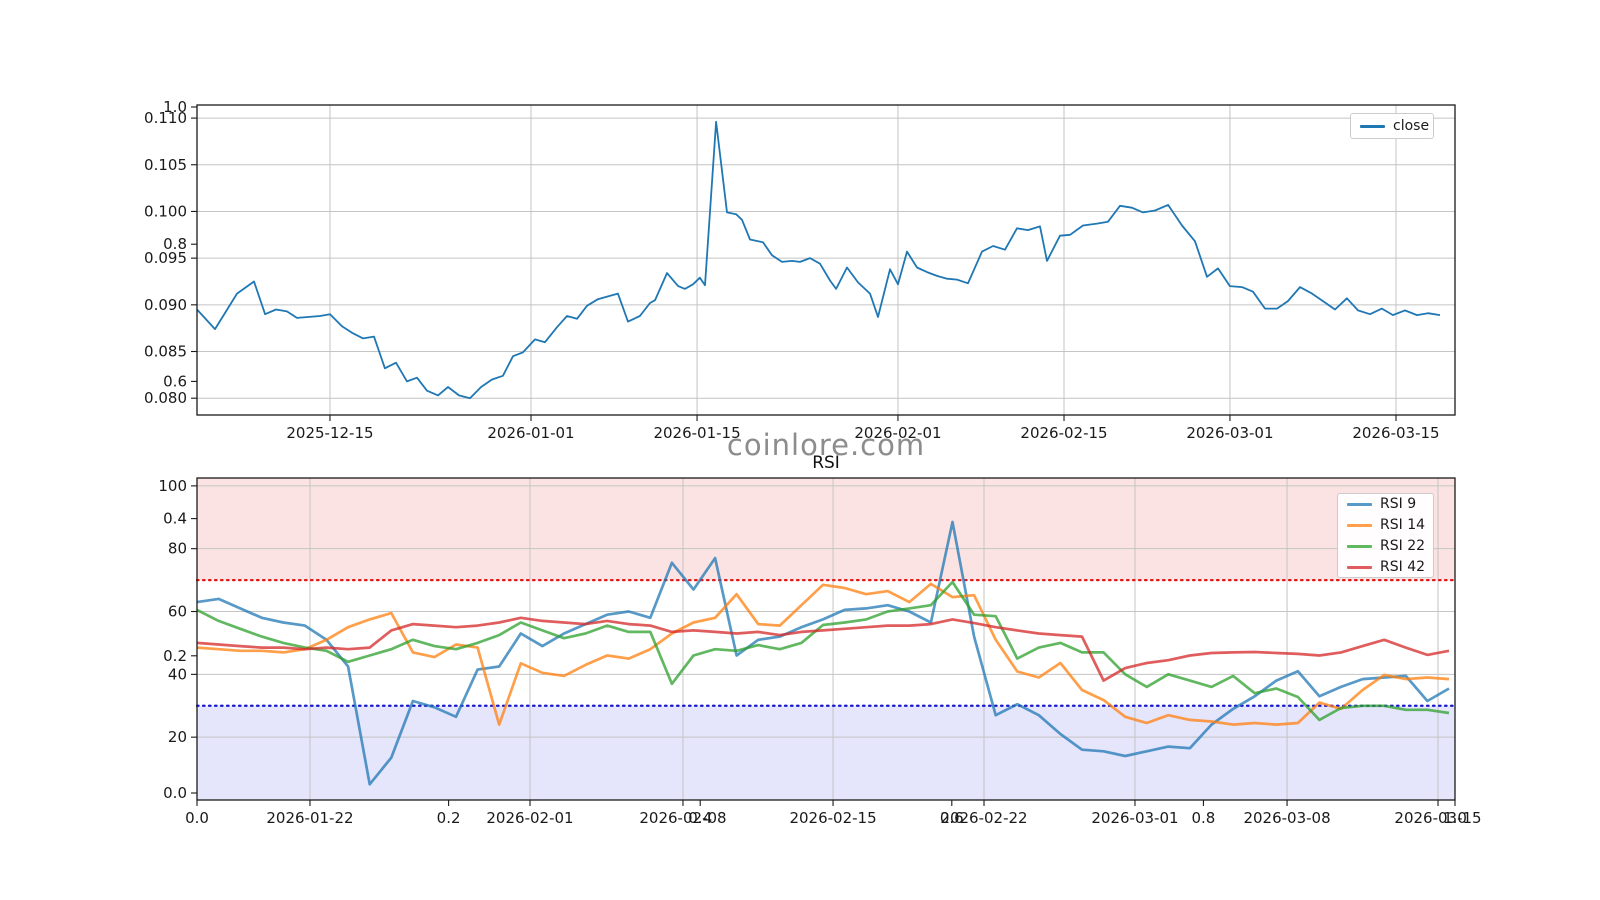 The image size is (1600, 900). What do you see at coordinates (177, 612) in the screenshot?
I see `rsi-ytick-label: 60` at bounding box center [177, 612].